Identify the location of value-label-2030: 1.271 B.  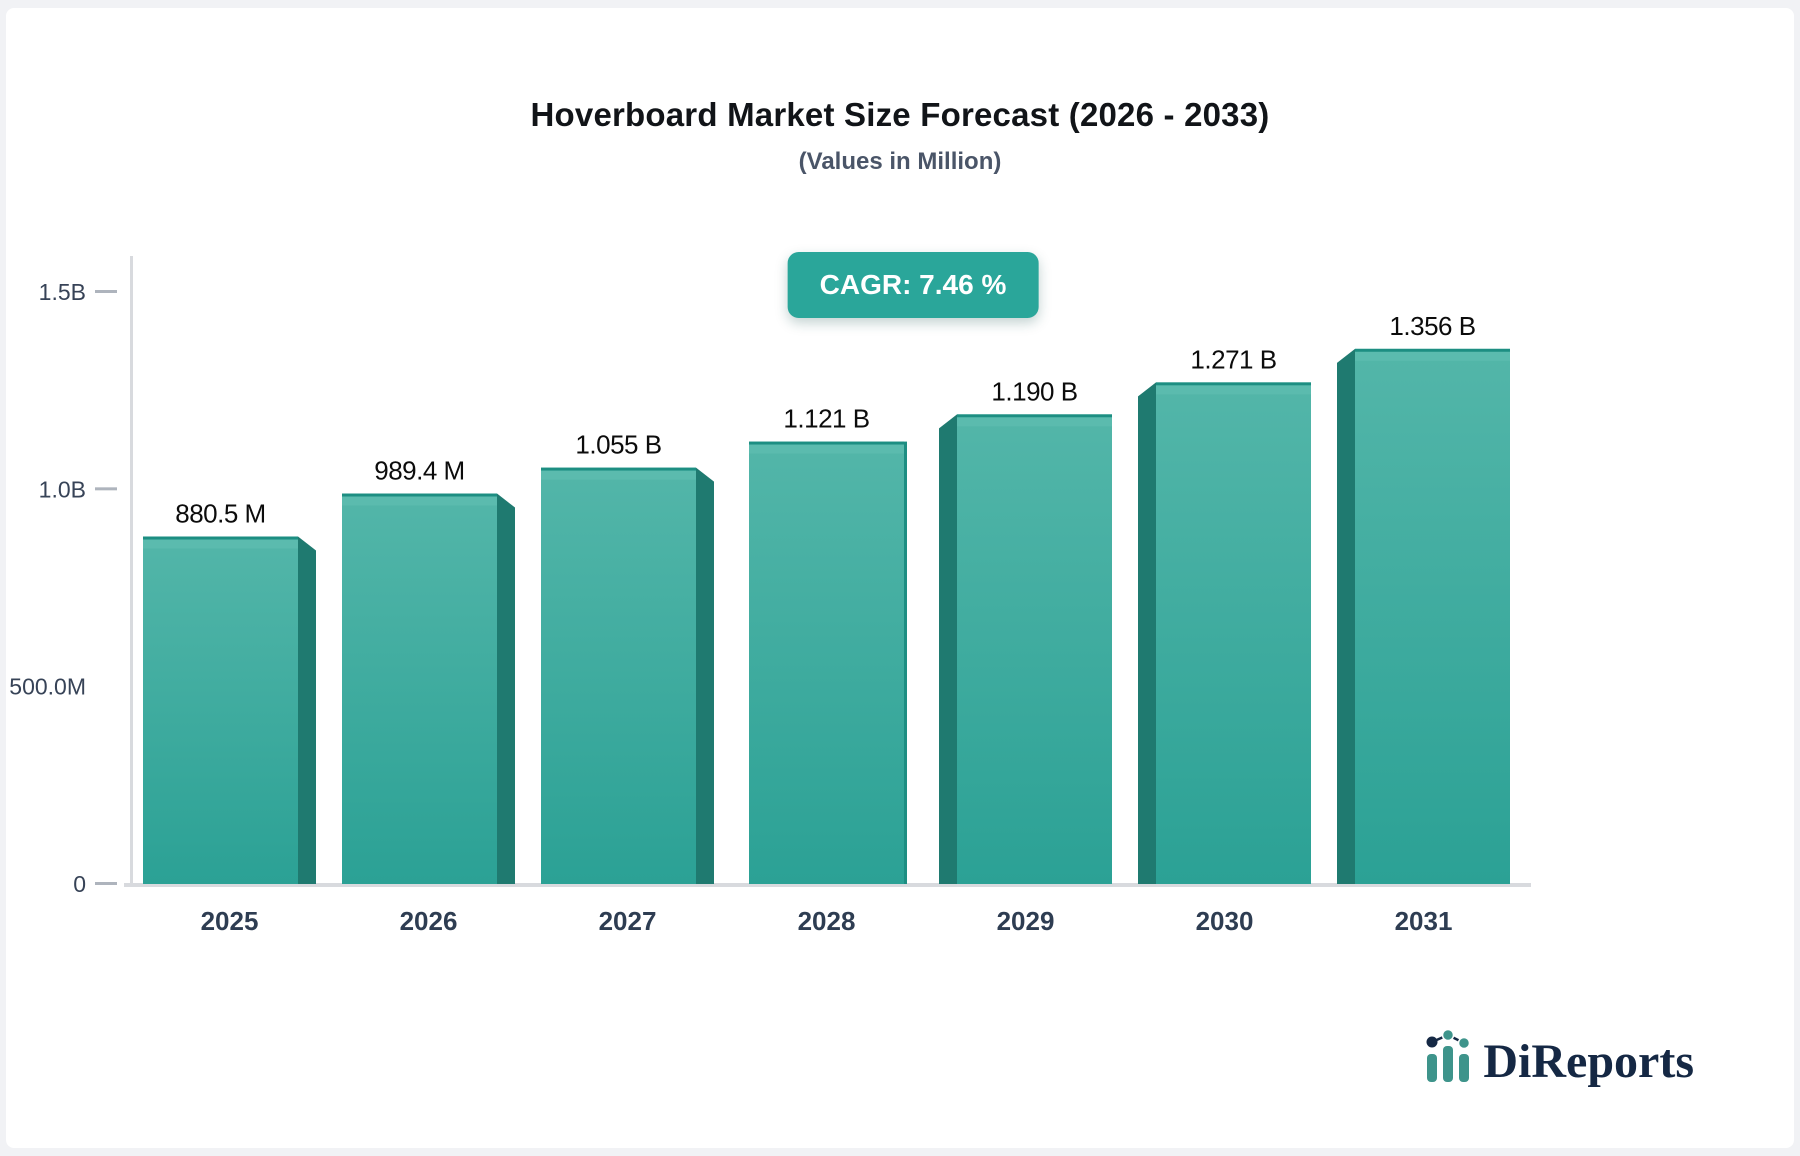
(1233, 359).